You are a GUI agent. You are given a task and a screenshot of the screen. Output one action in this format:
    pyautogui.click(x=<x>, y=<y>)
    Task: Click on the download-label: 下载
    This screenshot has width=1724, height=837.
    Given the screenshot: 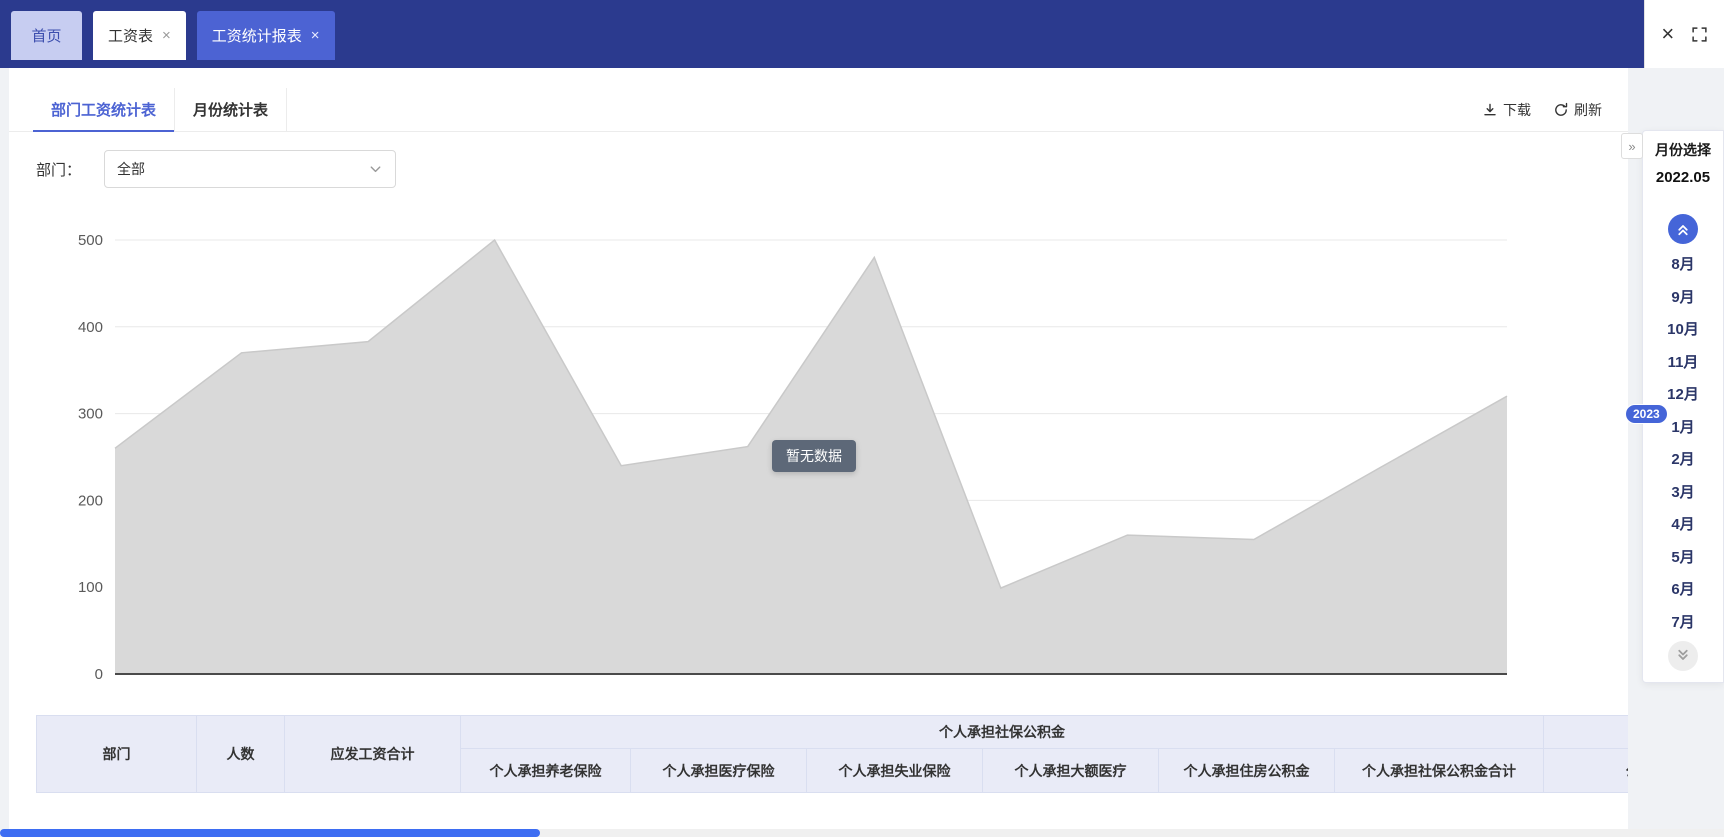 What is the action you would take?
    pyautogui.click(x=1517, y=109)
    